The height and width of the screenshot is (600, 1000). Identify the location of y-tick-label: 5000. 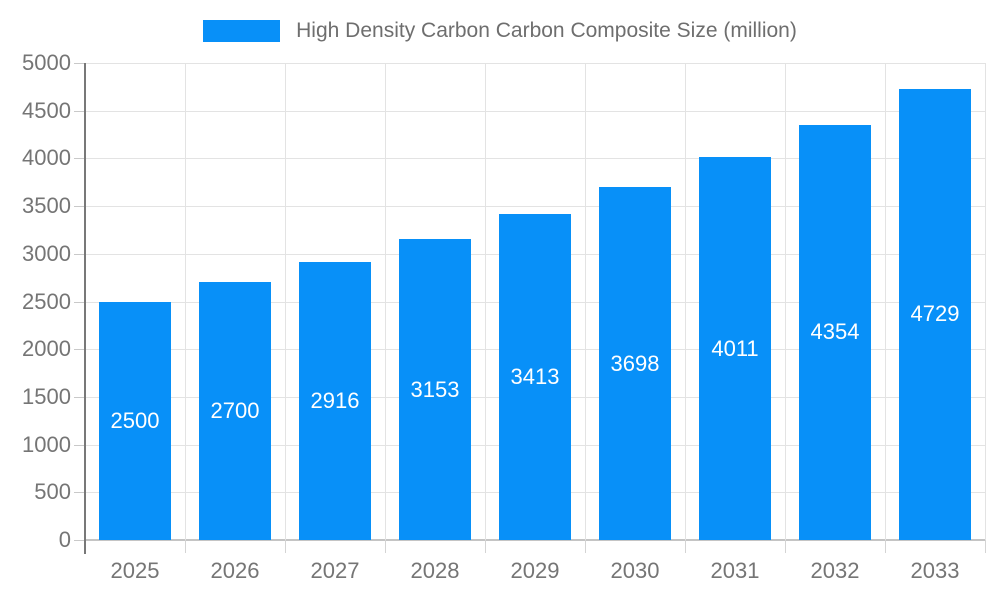
(46, 62).